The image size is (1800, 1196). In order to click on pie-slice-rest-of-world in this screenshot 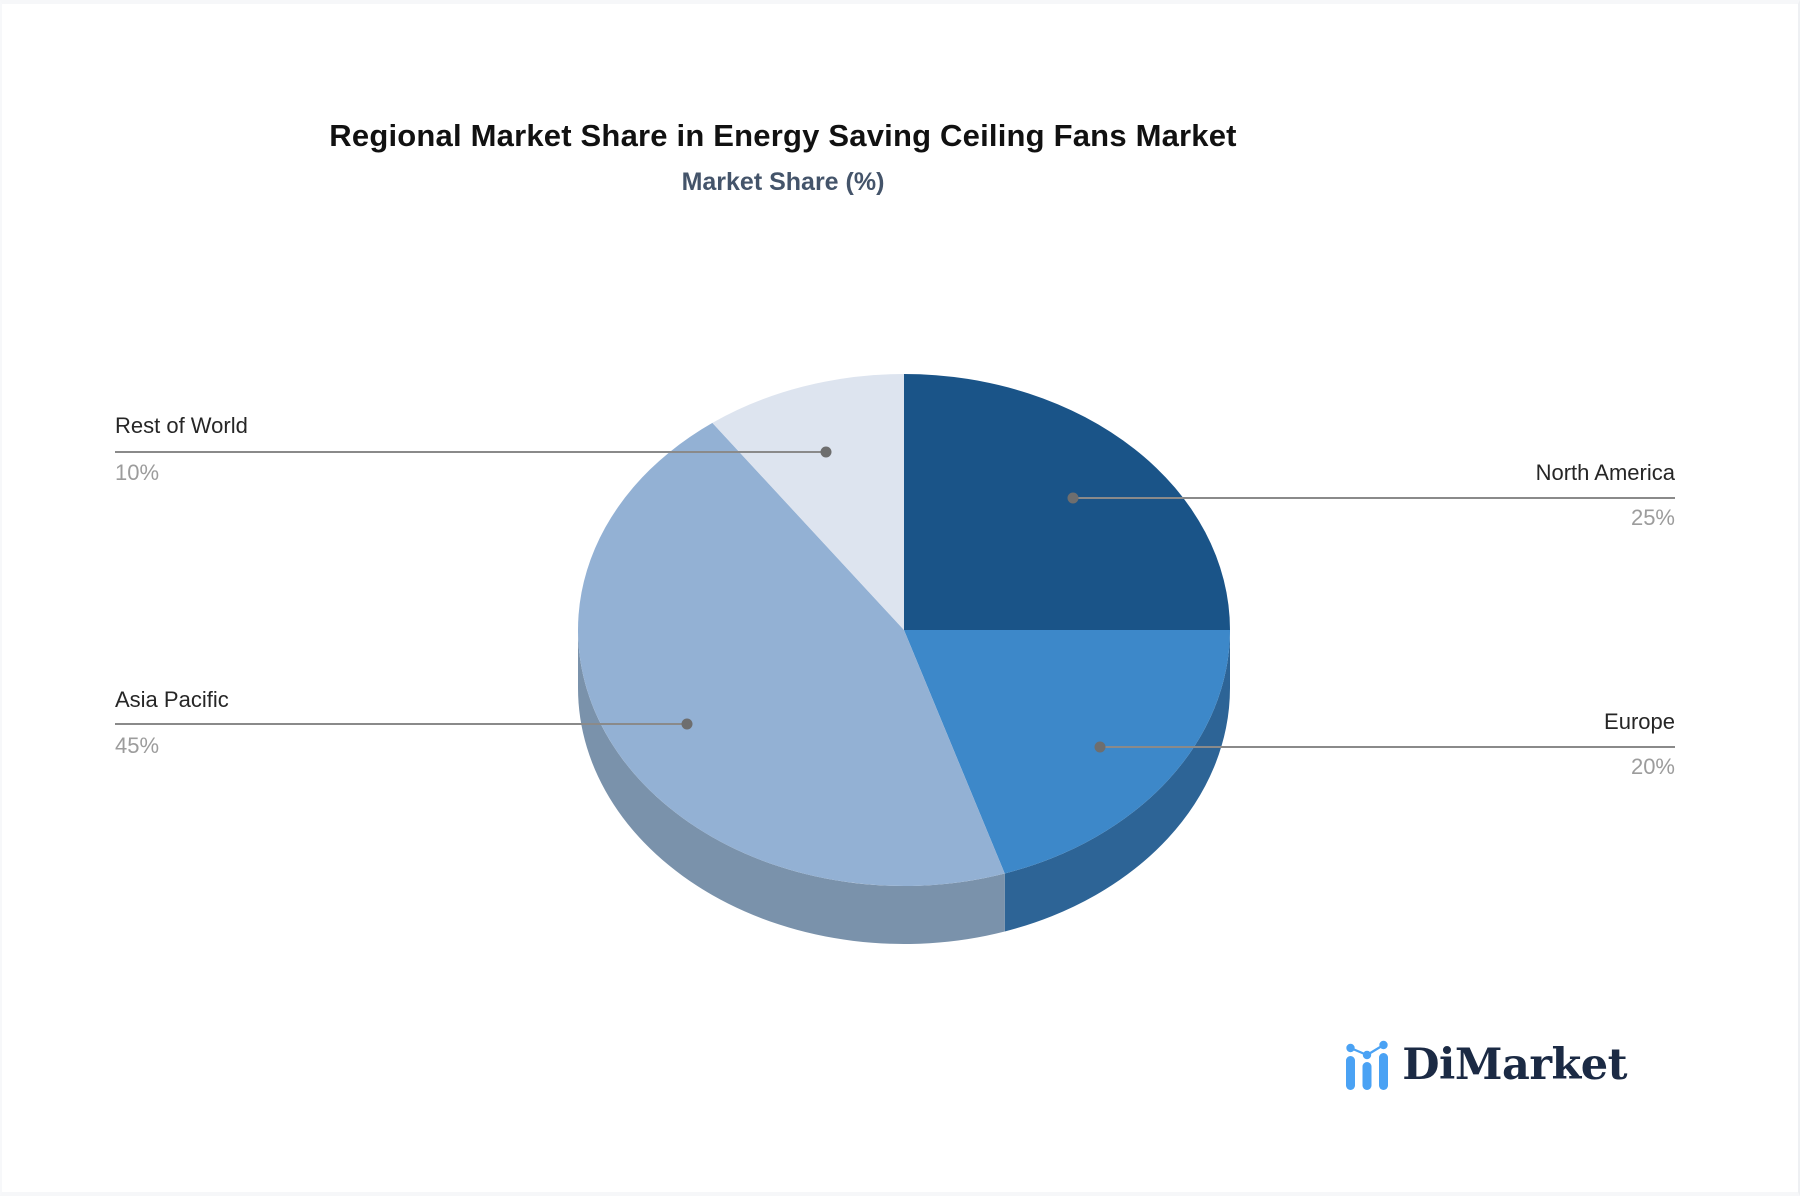, I will do `click(808, 502)`.